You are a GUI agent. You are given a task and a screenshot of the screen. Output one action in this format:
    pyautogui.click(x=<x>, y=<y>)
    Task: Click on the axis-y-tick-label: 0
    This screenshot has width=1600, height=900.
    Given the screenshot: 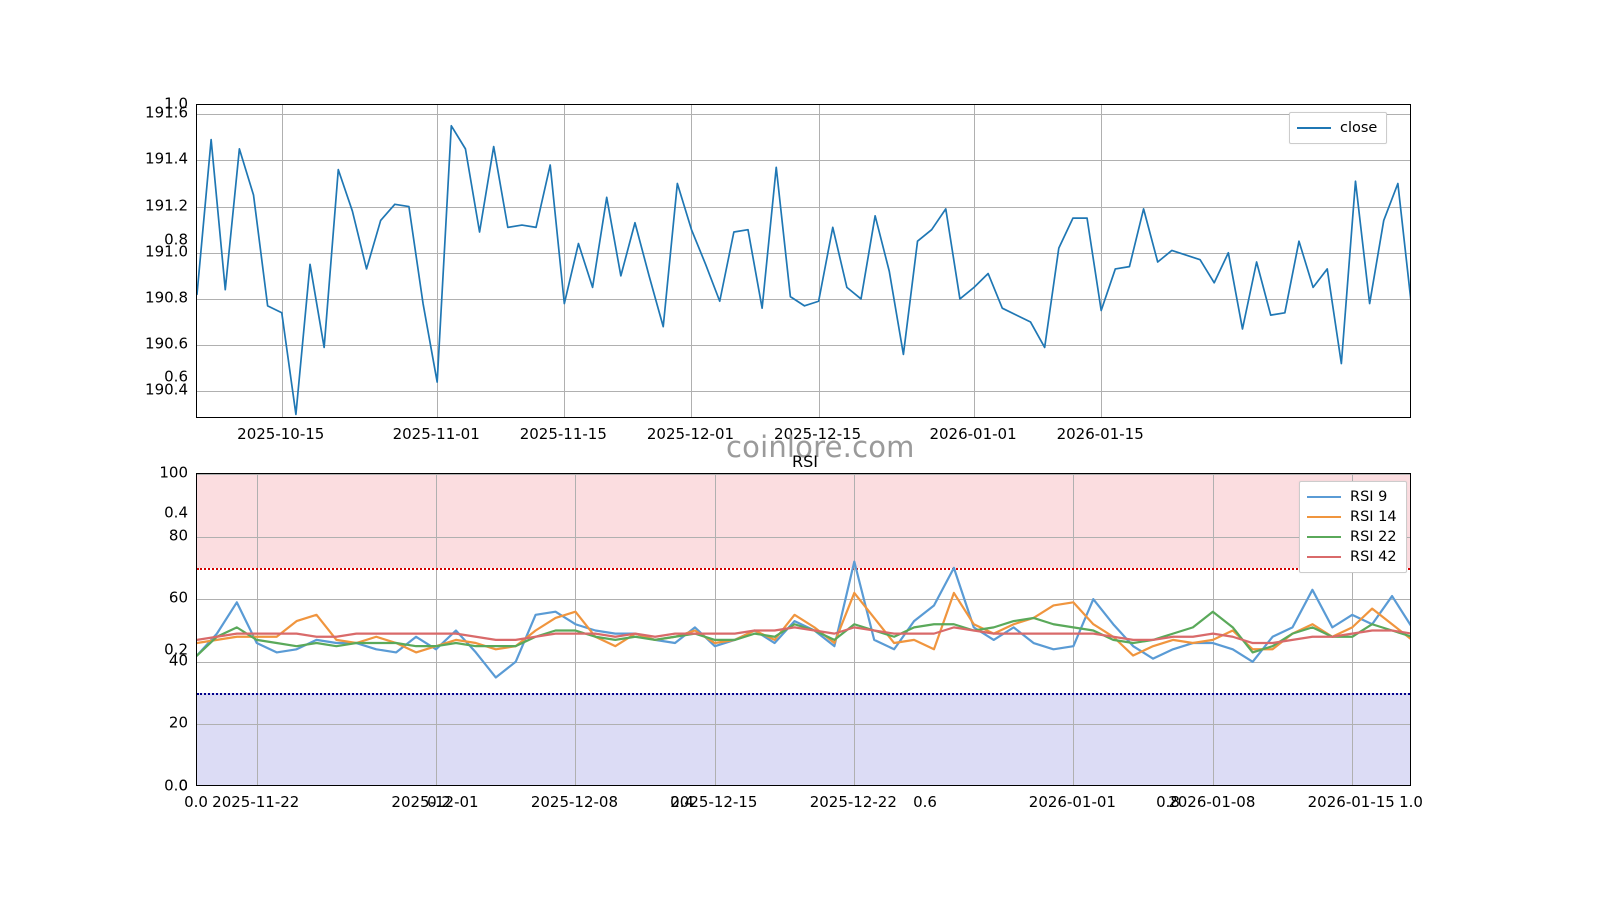 What is the action you would take?
    pyautogui.click(x=183, y=785)
    